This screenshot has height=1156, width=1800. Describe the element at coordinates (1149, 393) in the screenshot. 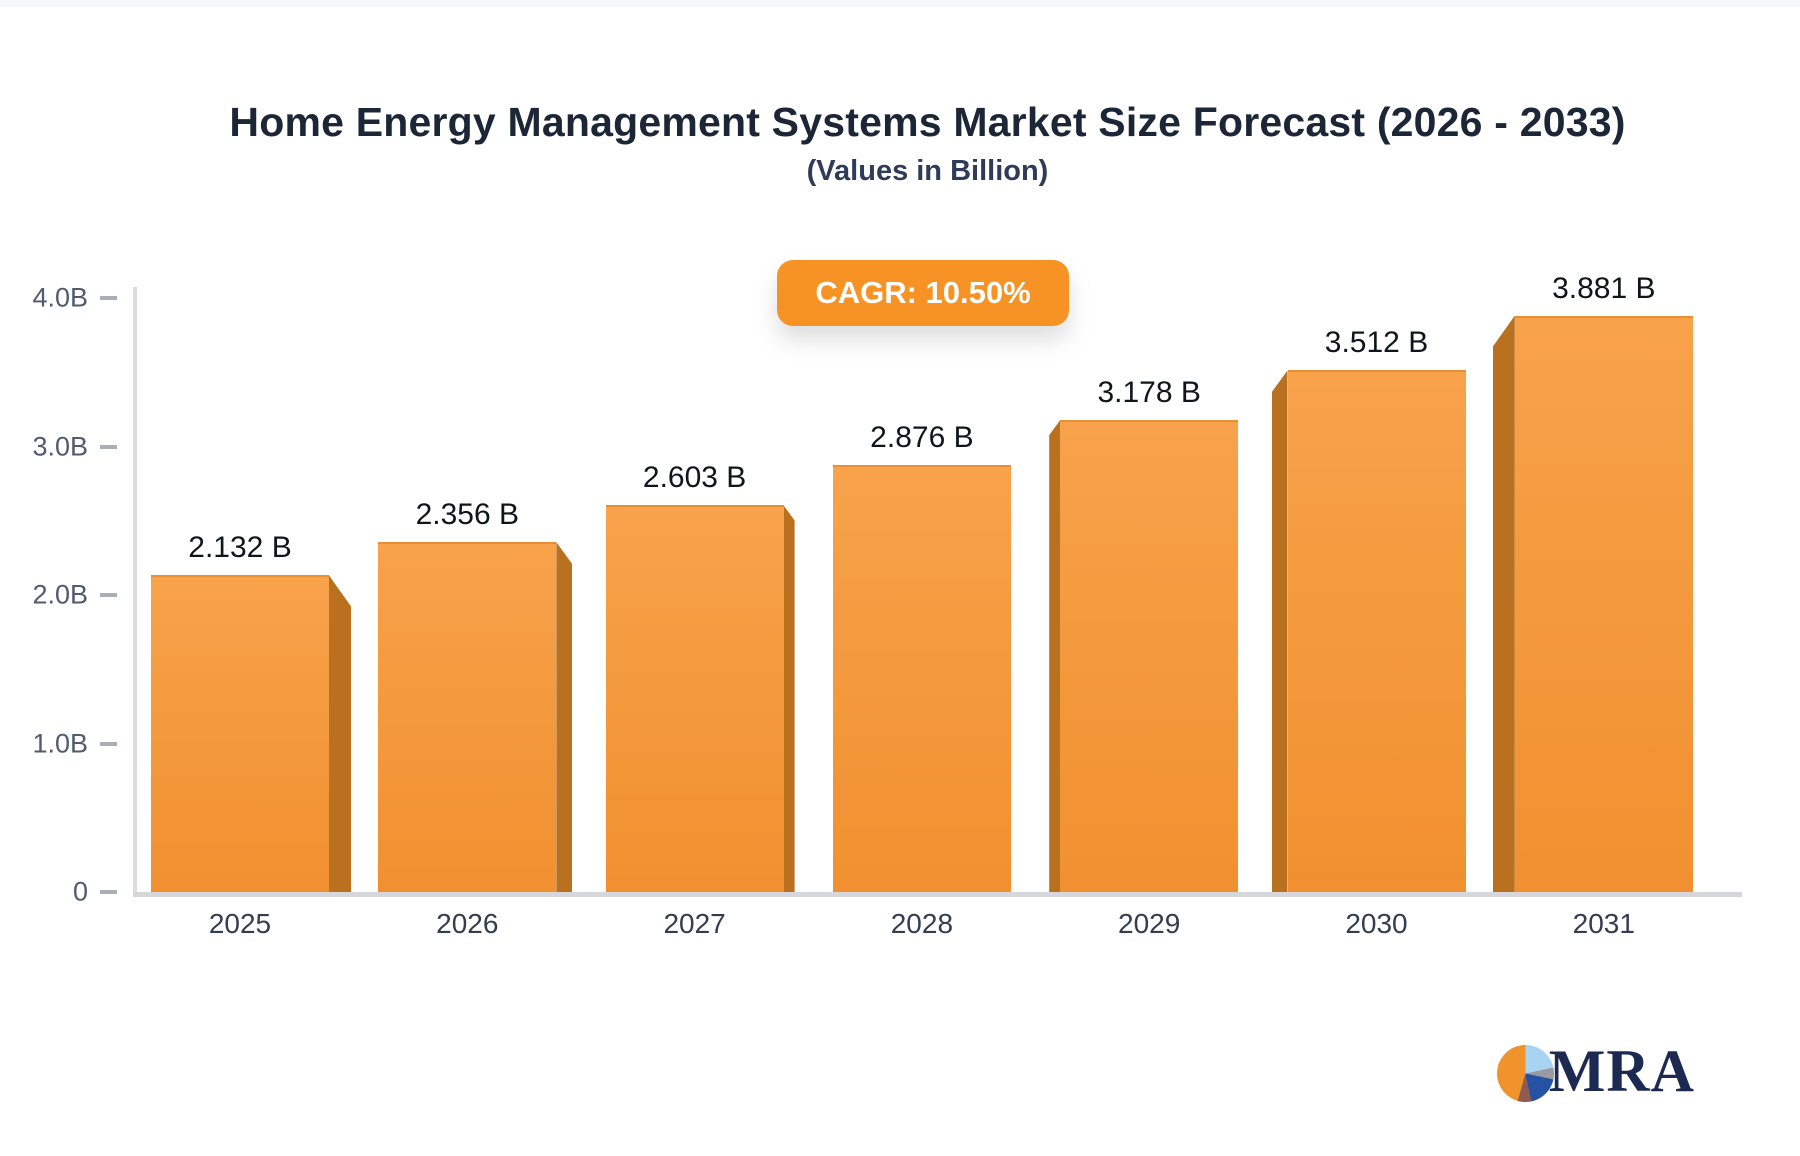

I see `bar-value-label-2029: 3.178 B` at that location.